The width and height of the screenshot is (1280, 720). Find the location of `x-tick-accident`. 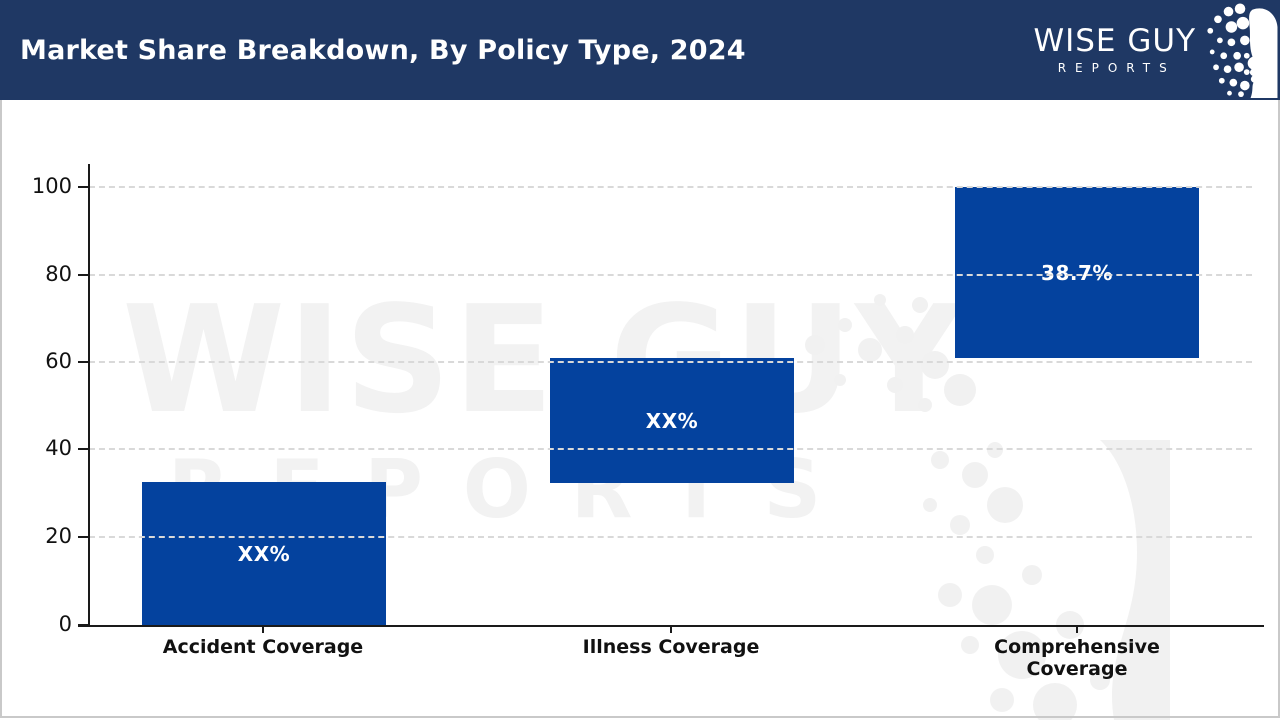

x-tick-accident is located at coordinates (263, 630).